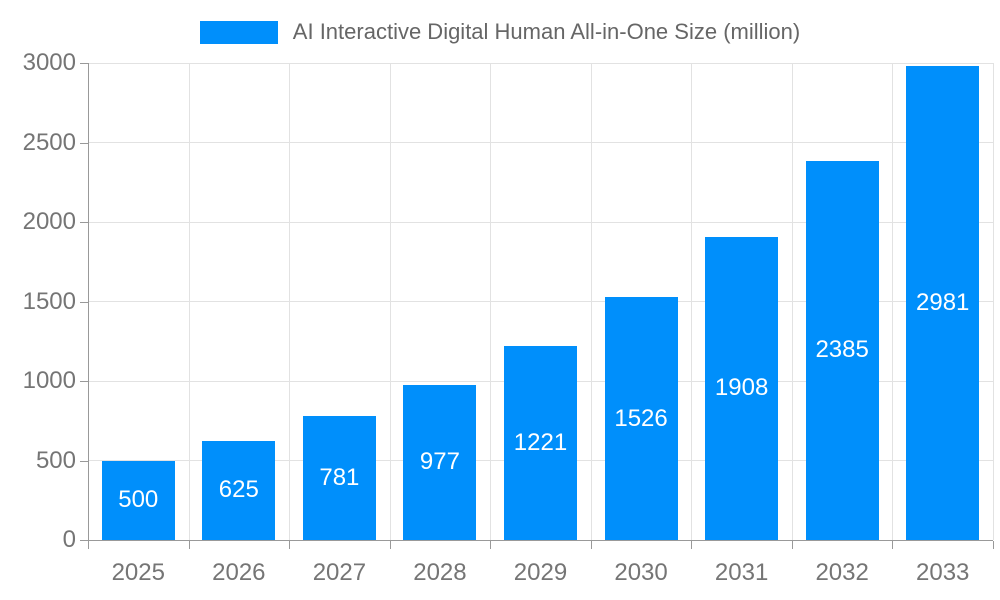  I want to click on x-axis-label: 2033, so click(943, 572).